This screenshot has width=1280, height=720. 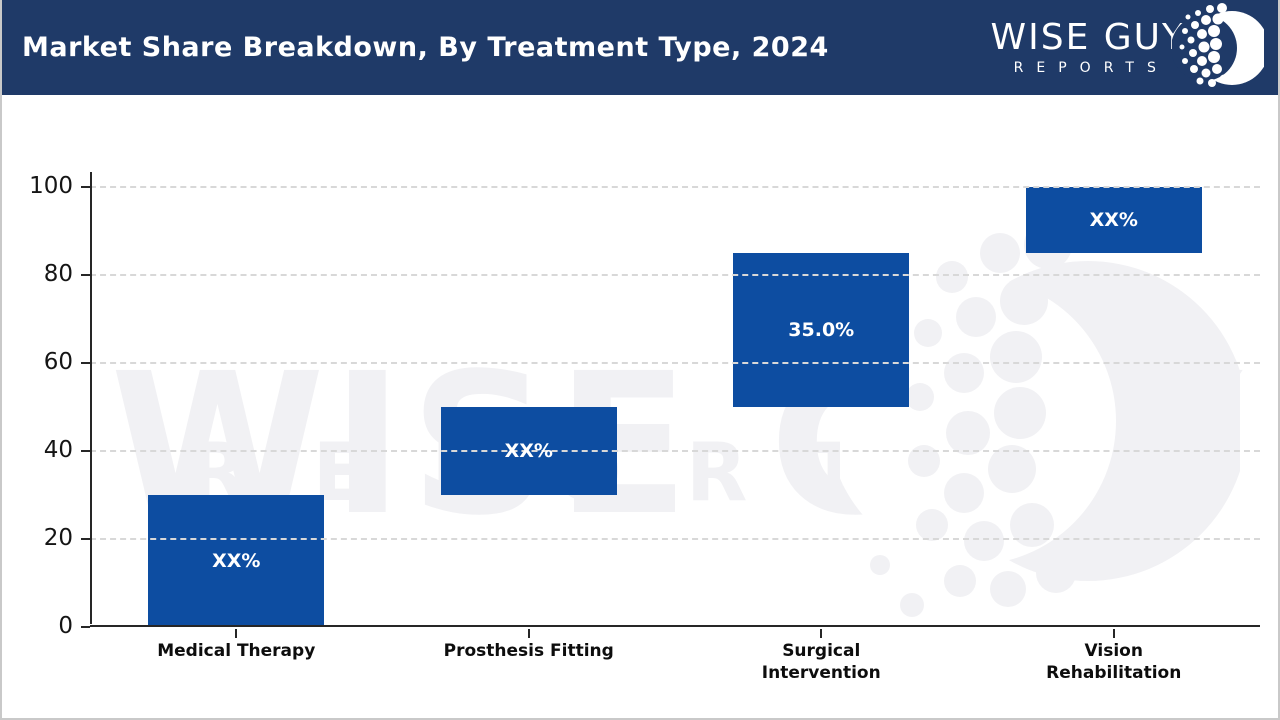 What do you see at coordinates (58, 450) in the screenshot?
I see `y-tick-label-40: 40` at bounding box center [58, 450].